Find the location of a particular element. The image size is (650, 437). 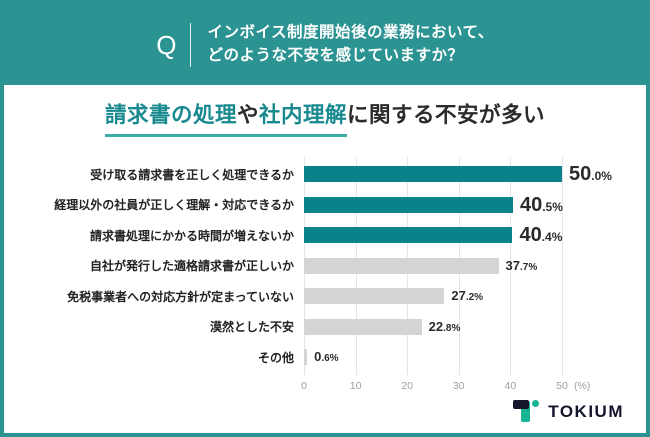

title-block: 請求書の処理や社内理解に関する不安が多い is located at coordinates (325, 120).